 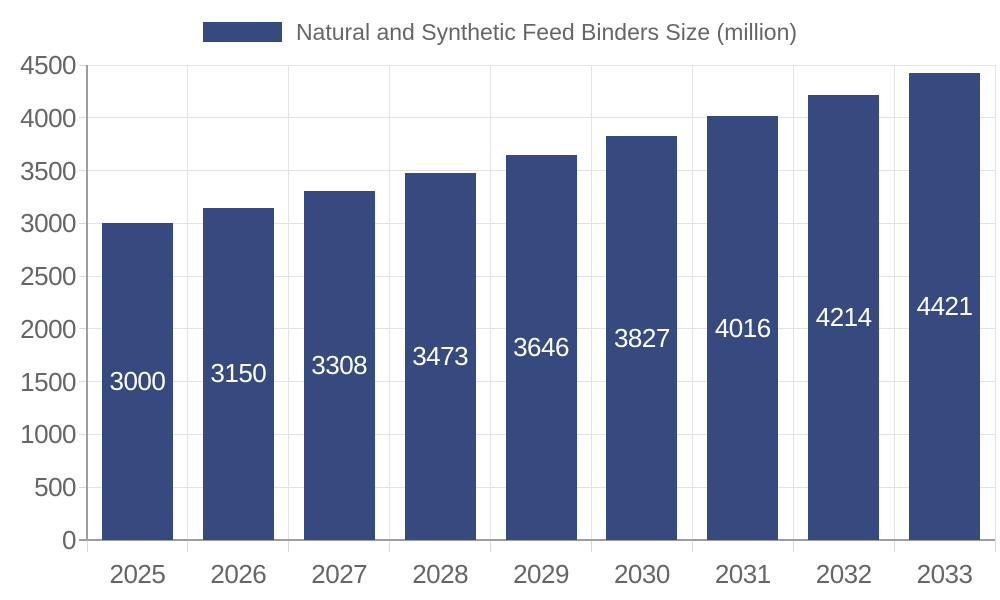 I want to click on y-tick-label: 2000, so click(x=48, y=328).